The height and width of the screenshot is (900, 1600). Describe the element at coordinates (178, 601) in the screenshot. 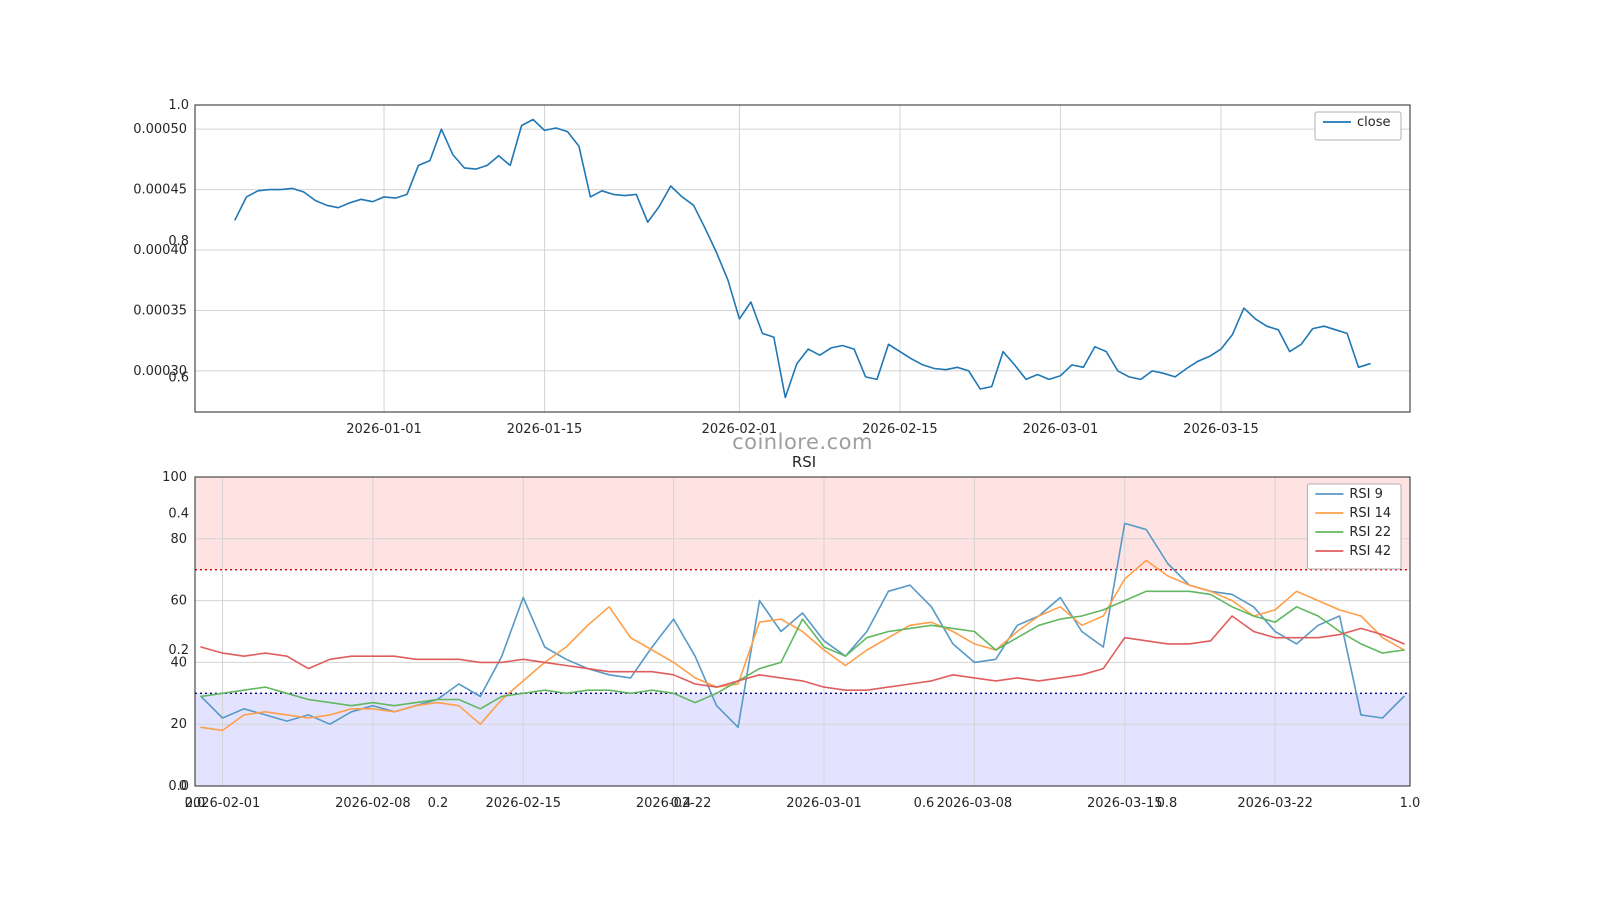

I see `rsi-y-tick-label: 60` at that location.